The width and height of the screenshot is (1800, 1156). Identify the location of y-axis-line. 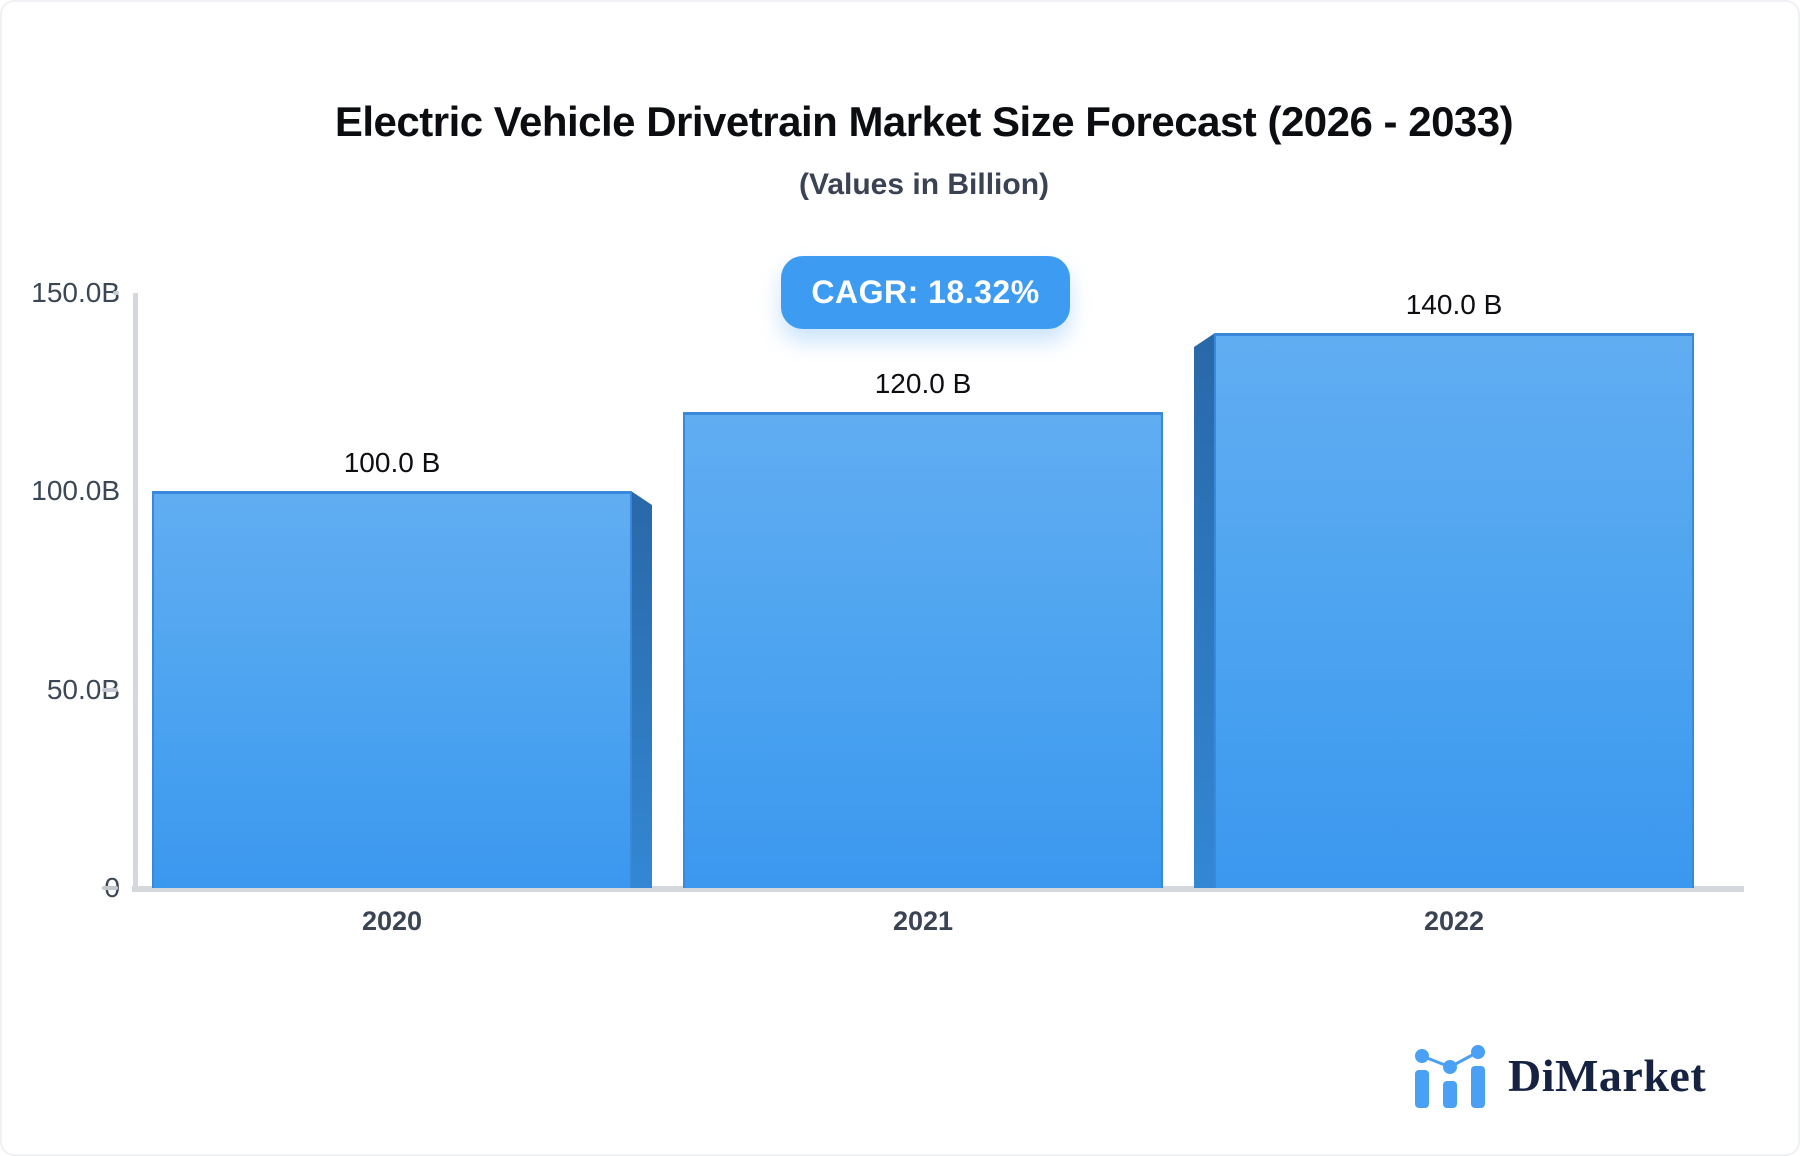
(135, 591).